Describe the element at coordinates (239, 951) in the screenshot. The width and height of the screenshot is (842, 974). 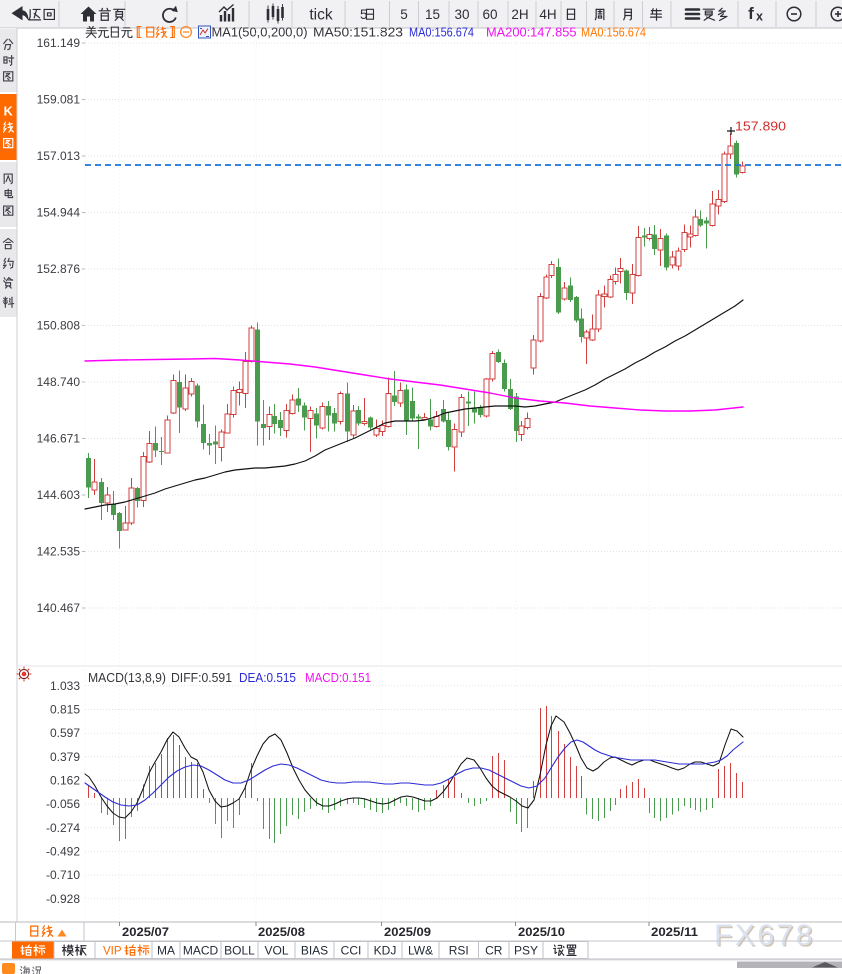
I see `svg-text: BOLL` at that location.